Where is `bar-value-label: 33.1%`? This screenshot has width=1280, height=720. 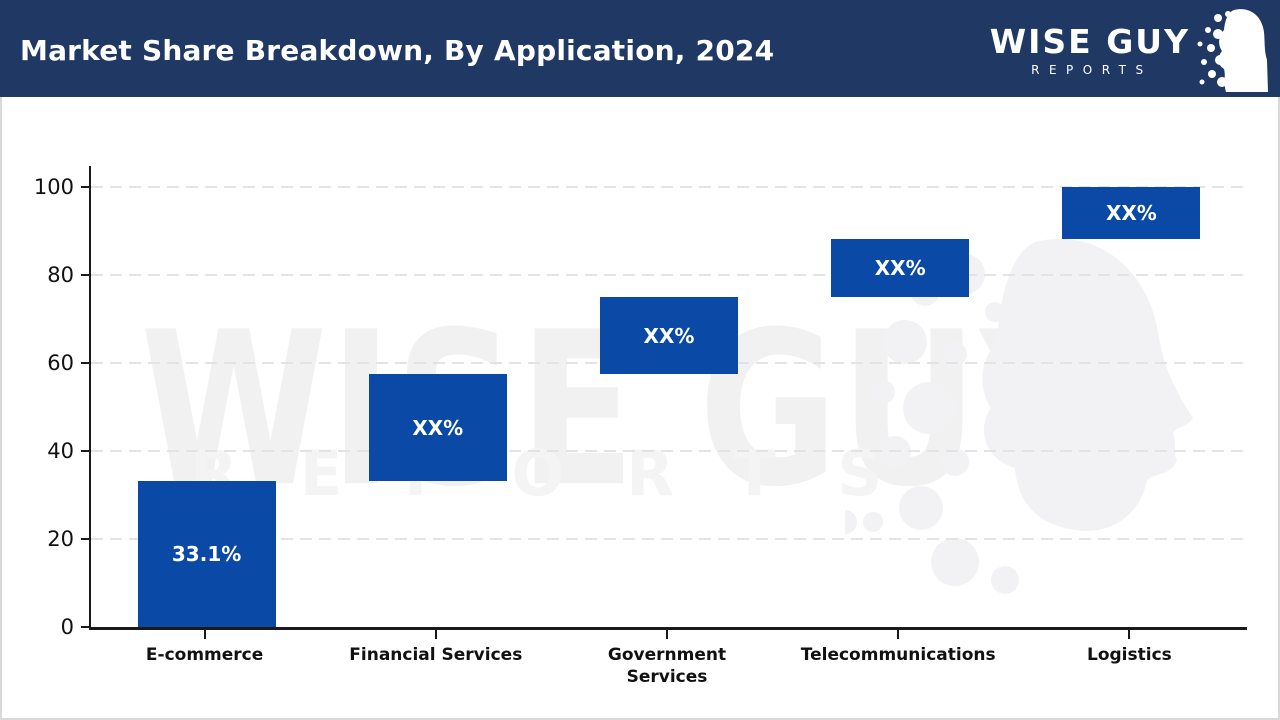 bar-value-label: 33.1% is located at coordinates (206, 554).